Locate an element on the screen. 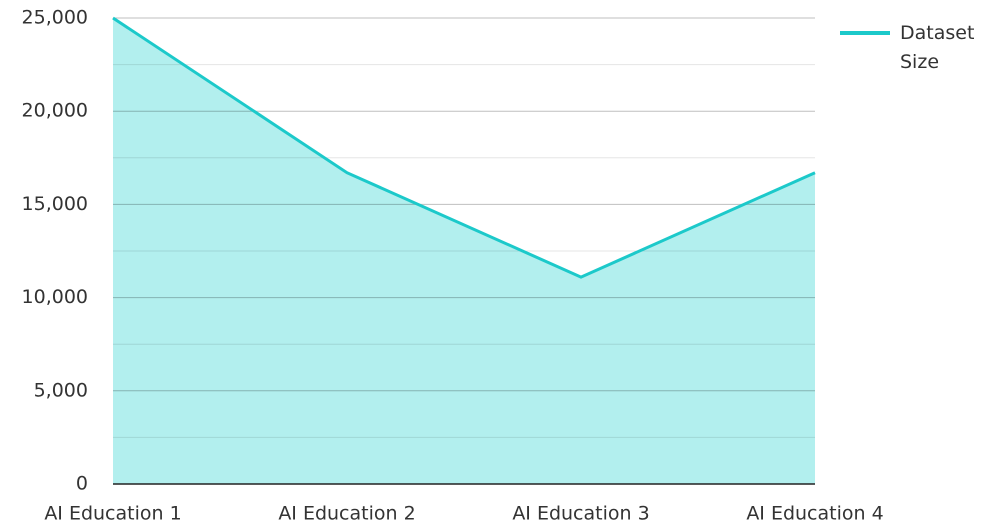  x-tick-label: AI Education 2 is located at coordinates (346, 514).